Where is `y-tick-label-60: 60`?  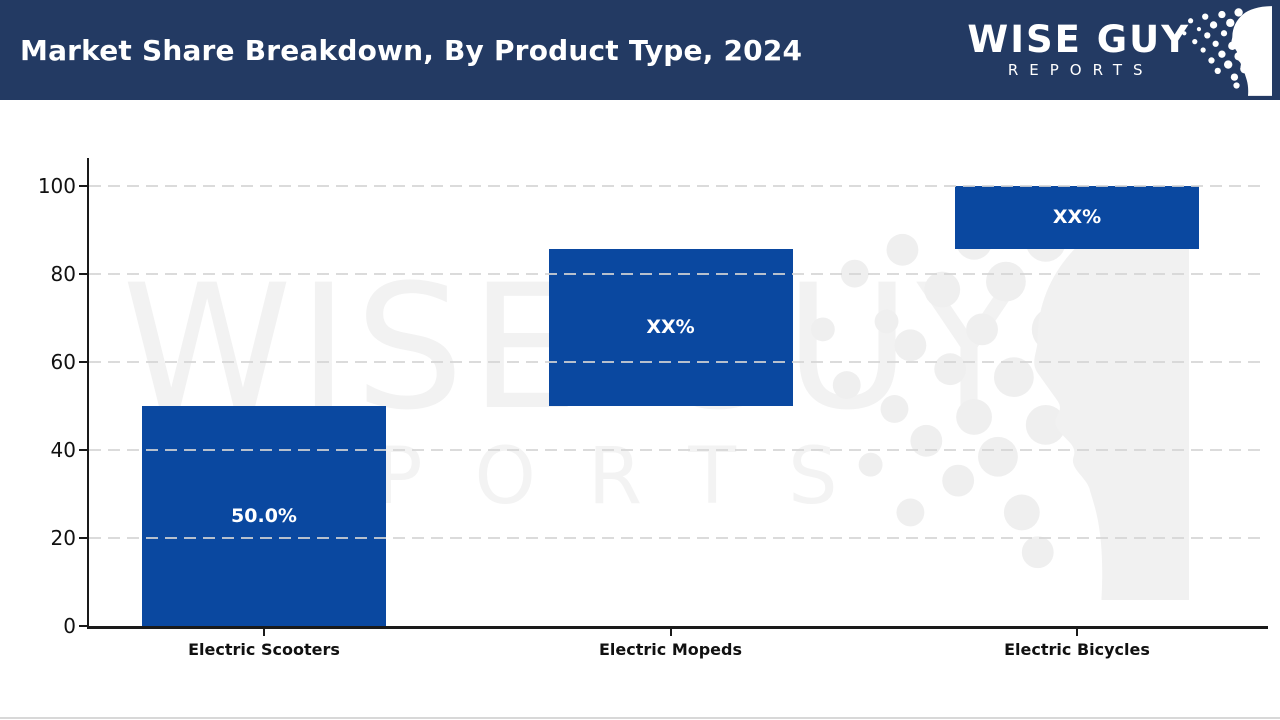 y-tick-label-60: 60 is located at coordinates (63, 362).